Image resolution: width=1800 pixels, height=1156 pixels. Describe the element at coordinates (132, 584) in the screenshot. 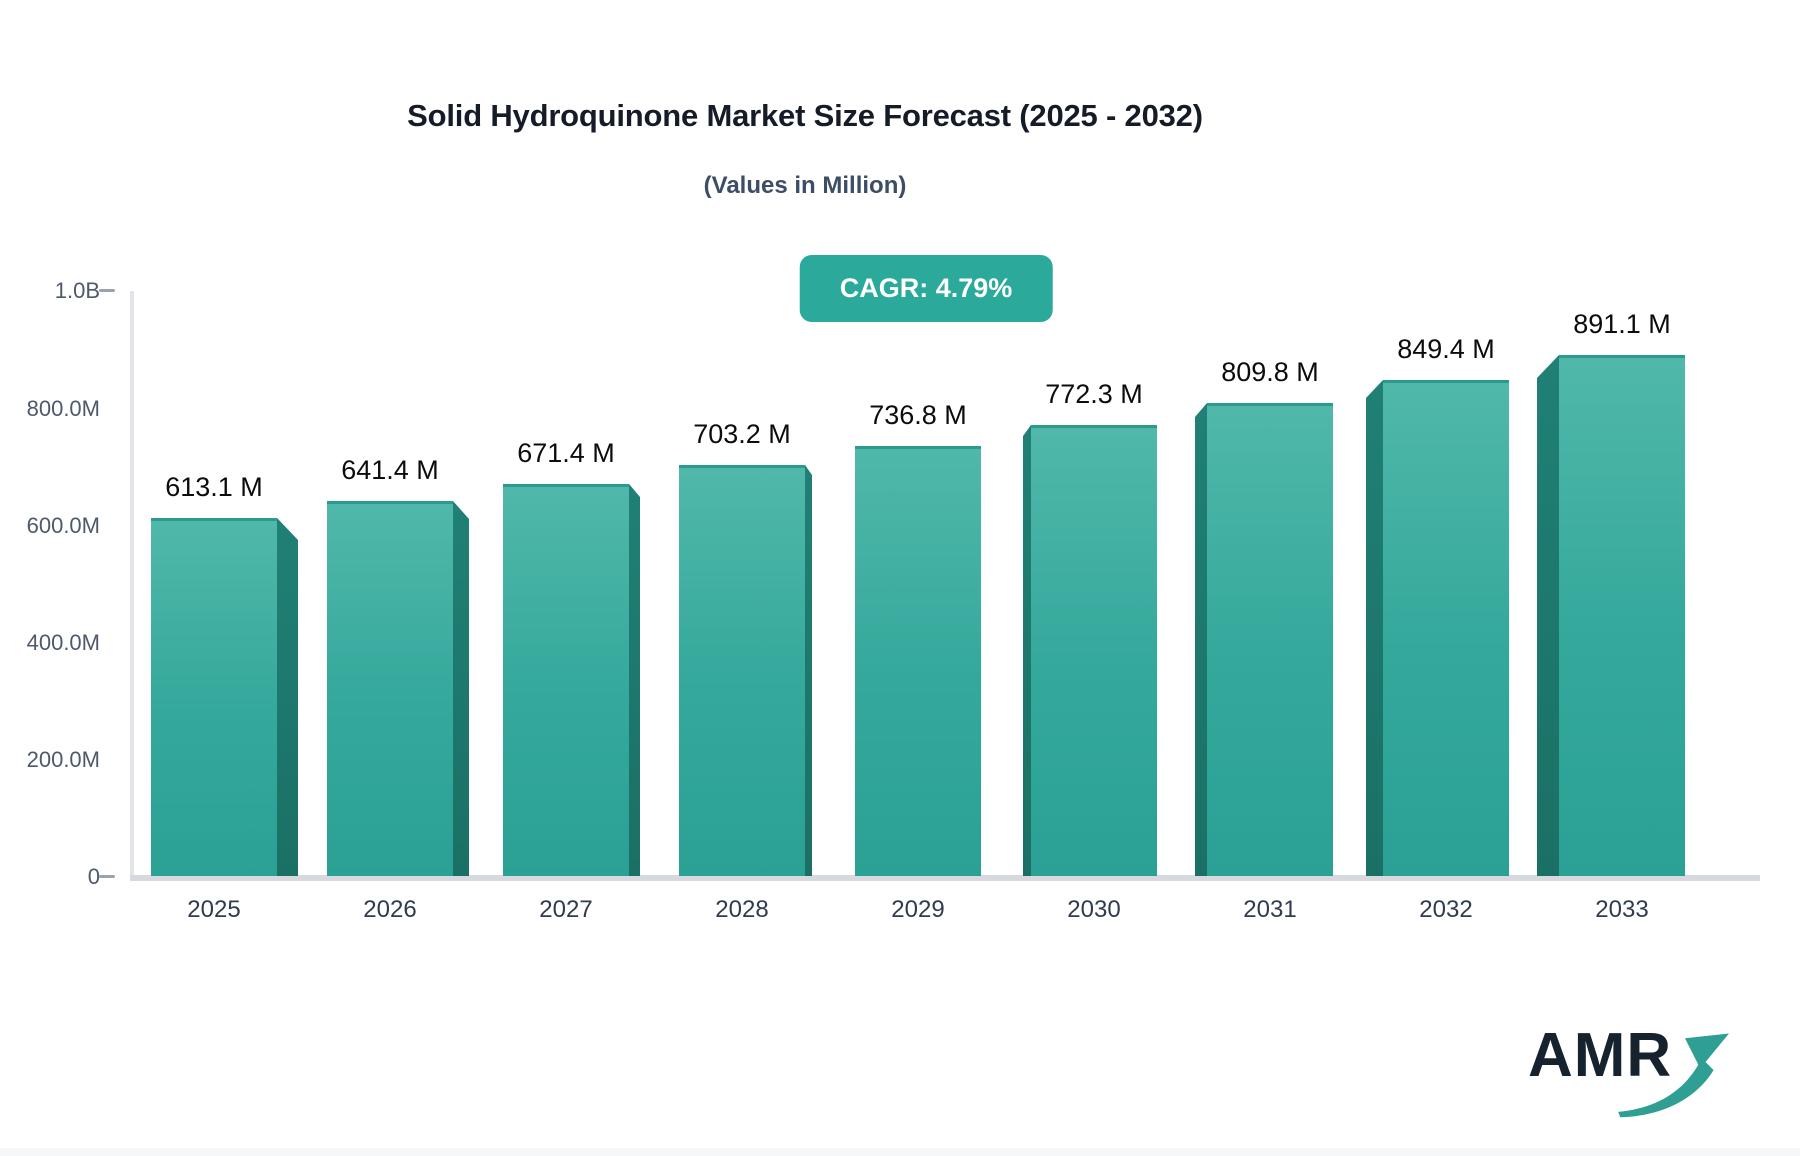

I see `y-axis-line` at that location.